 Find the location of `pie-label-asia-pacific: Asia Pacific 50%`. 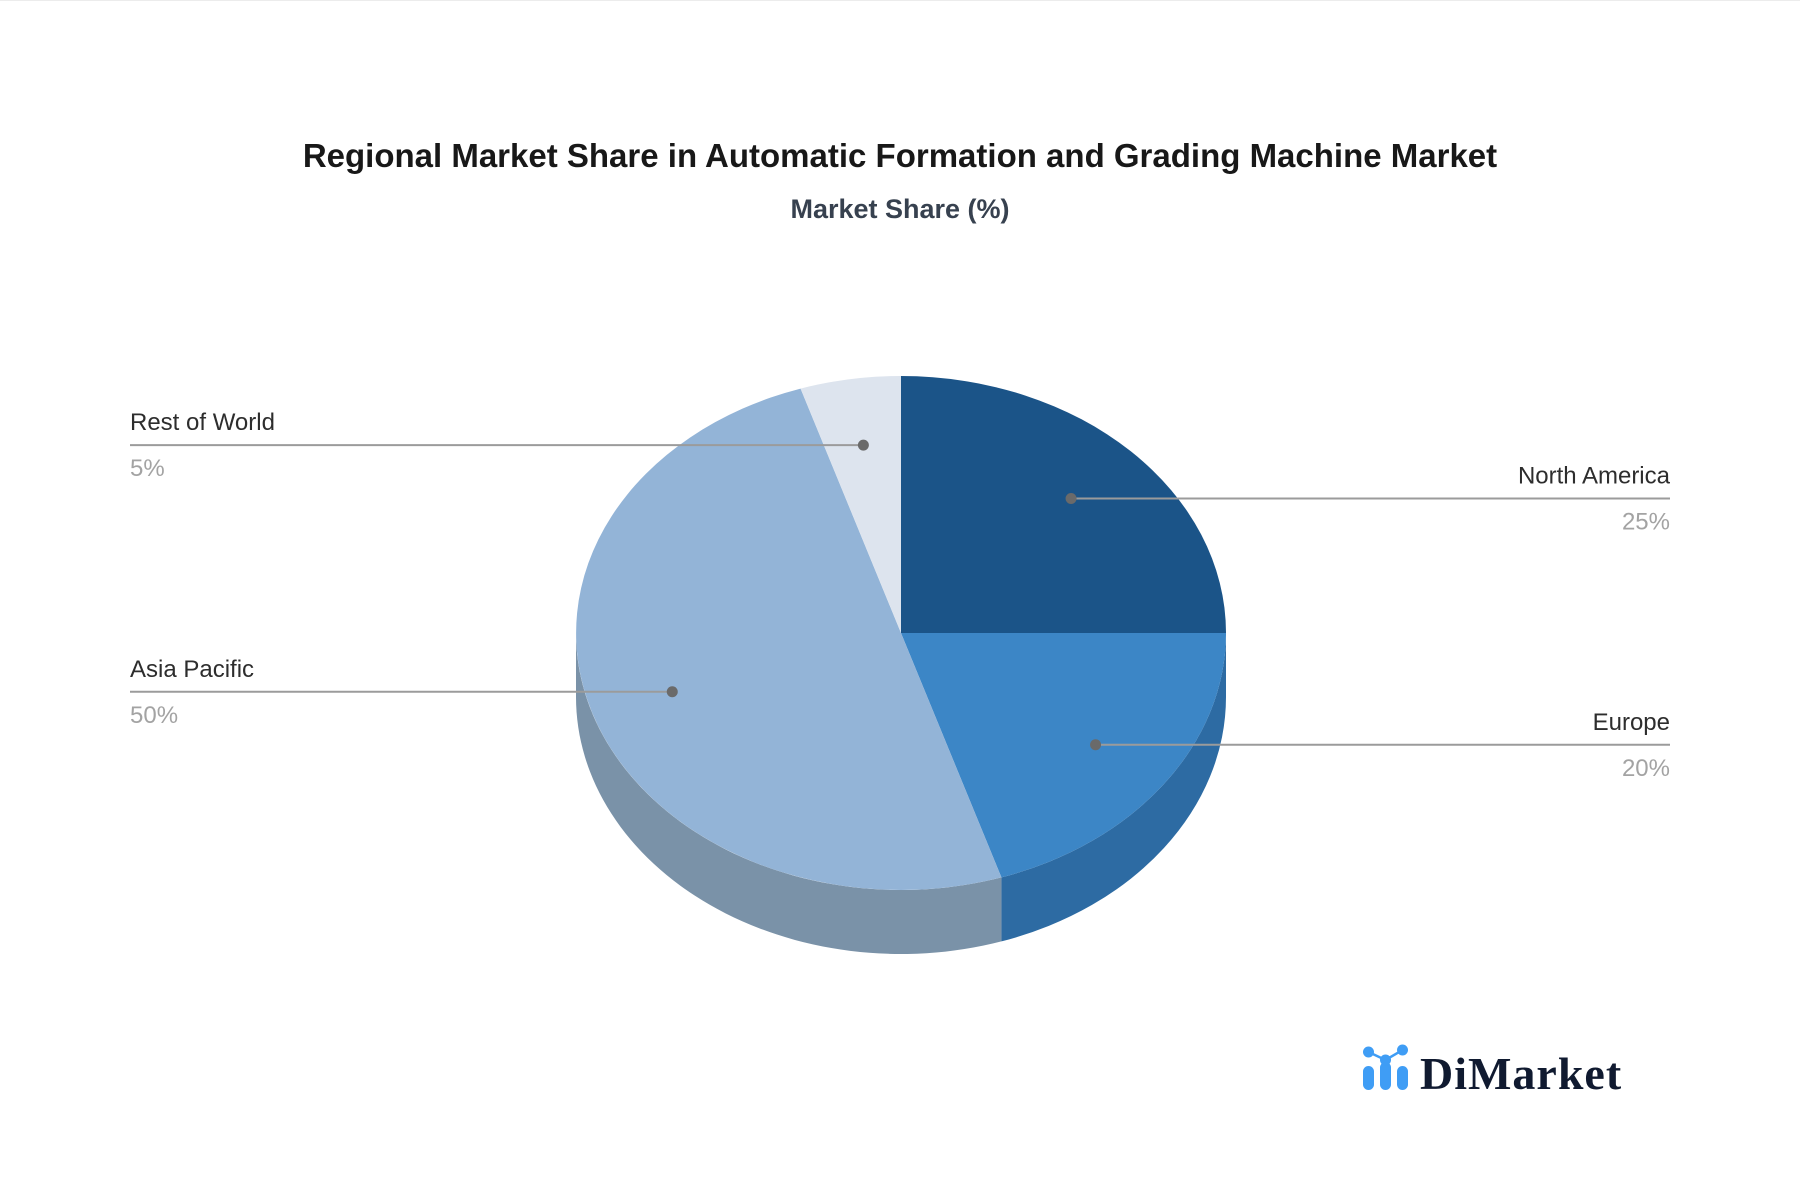

pie-label-asia-pacific: Asia Pacific 50% is located at coordinates (404, 692).